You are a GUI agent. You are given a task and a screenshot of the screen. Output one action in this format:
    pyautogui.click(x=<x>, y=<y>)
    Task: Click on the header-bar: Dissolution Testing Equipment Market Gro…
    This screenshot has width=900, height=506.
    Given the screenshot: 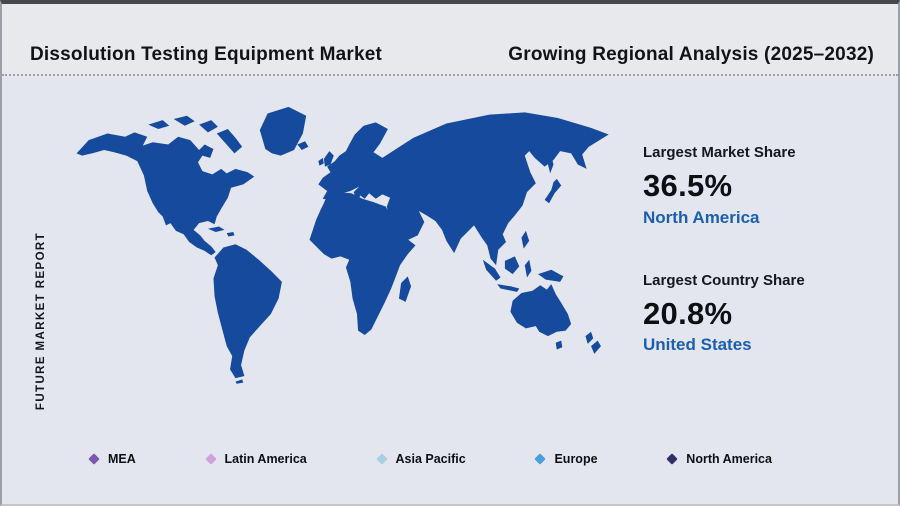 What is the action you would take?
    pyautogui.click(x=450, y=40)
    